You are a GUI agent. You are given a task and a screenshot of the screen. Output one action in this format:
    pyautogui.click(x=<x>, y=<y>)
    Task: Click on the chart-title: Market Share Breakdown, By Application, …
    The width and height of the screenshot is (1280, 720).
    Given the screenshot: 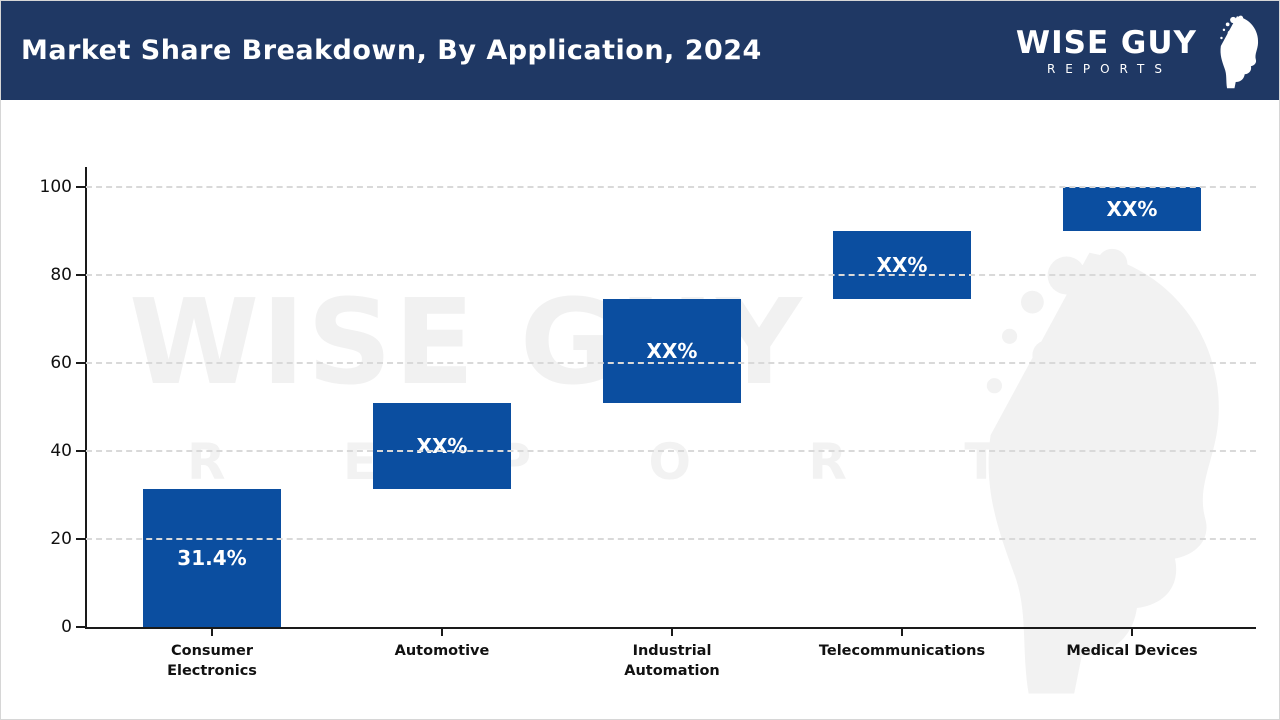 What is the action you would take?
    pyautogui.click(x=391, y=50)
    